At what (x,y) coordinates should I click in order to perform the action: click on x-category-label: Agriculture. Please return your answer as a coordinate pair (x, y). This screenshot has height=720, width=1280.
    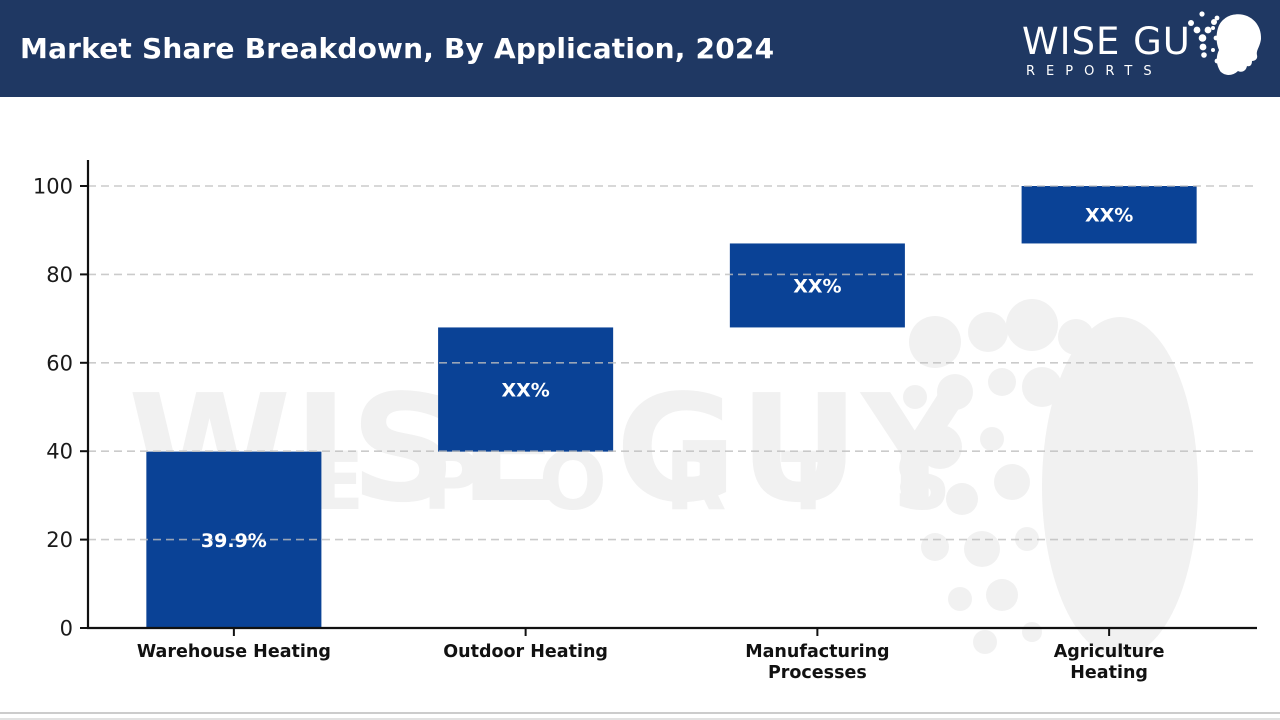
    Looking at the image, I should click on (1109, 652).